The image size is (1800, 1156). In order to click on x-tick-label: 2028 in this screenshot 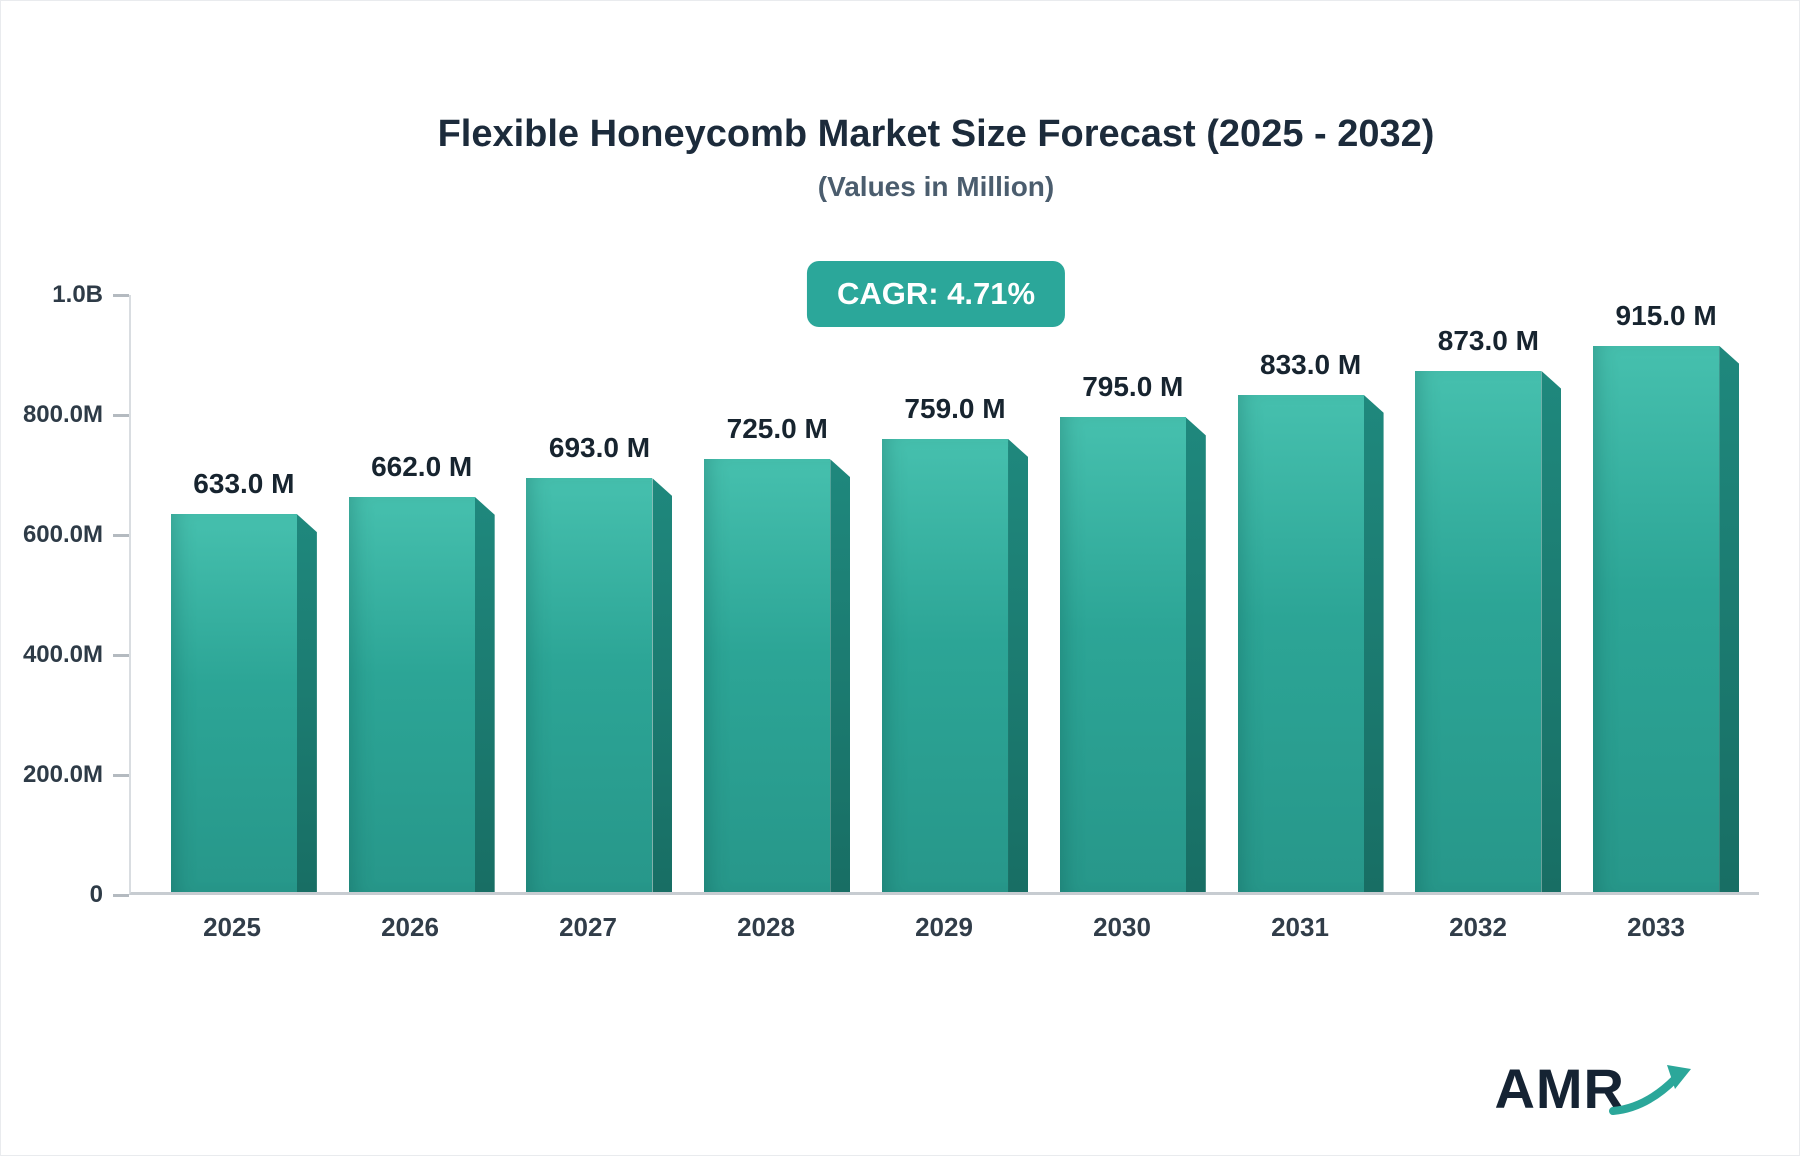, I will do `click(766, 927)`.